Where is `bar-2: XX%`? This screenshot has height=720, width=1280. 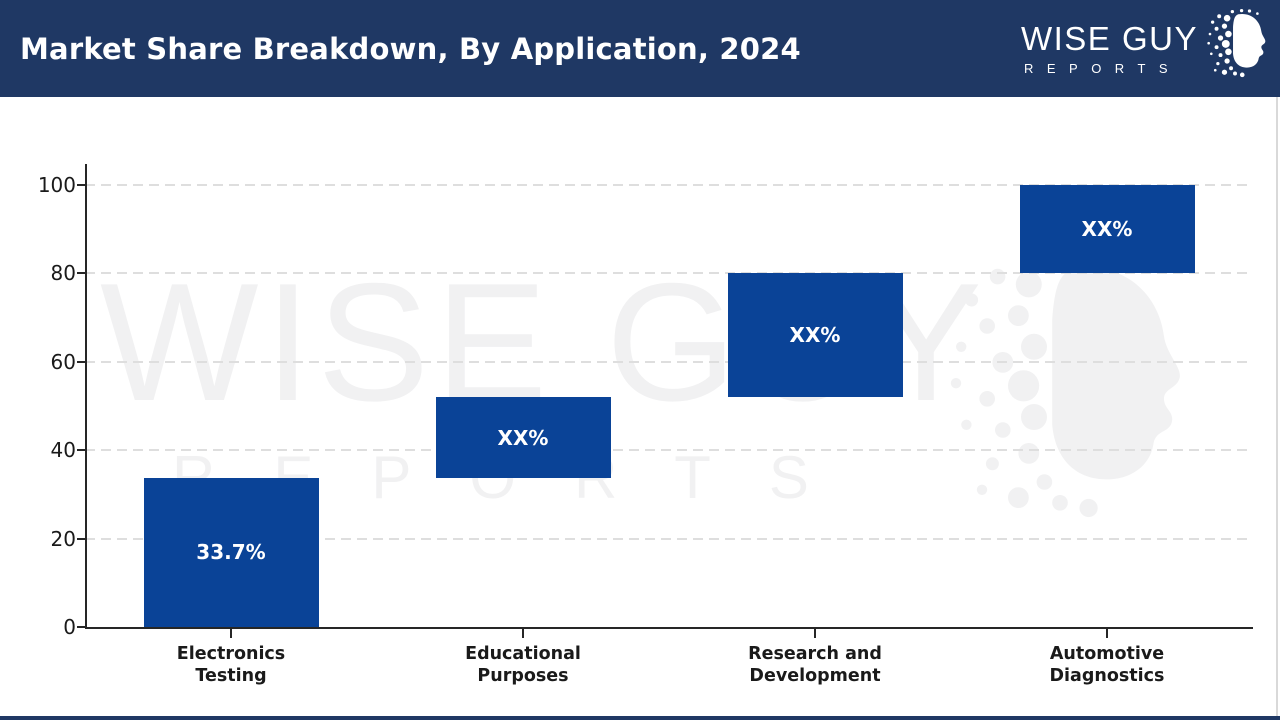
bar-2: XX% is located at coordinates (523, 437).